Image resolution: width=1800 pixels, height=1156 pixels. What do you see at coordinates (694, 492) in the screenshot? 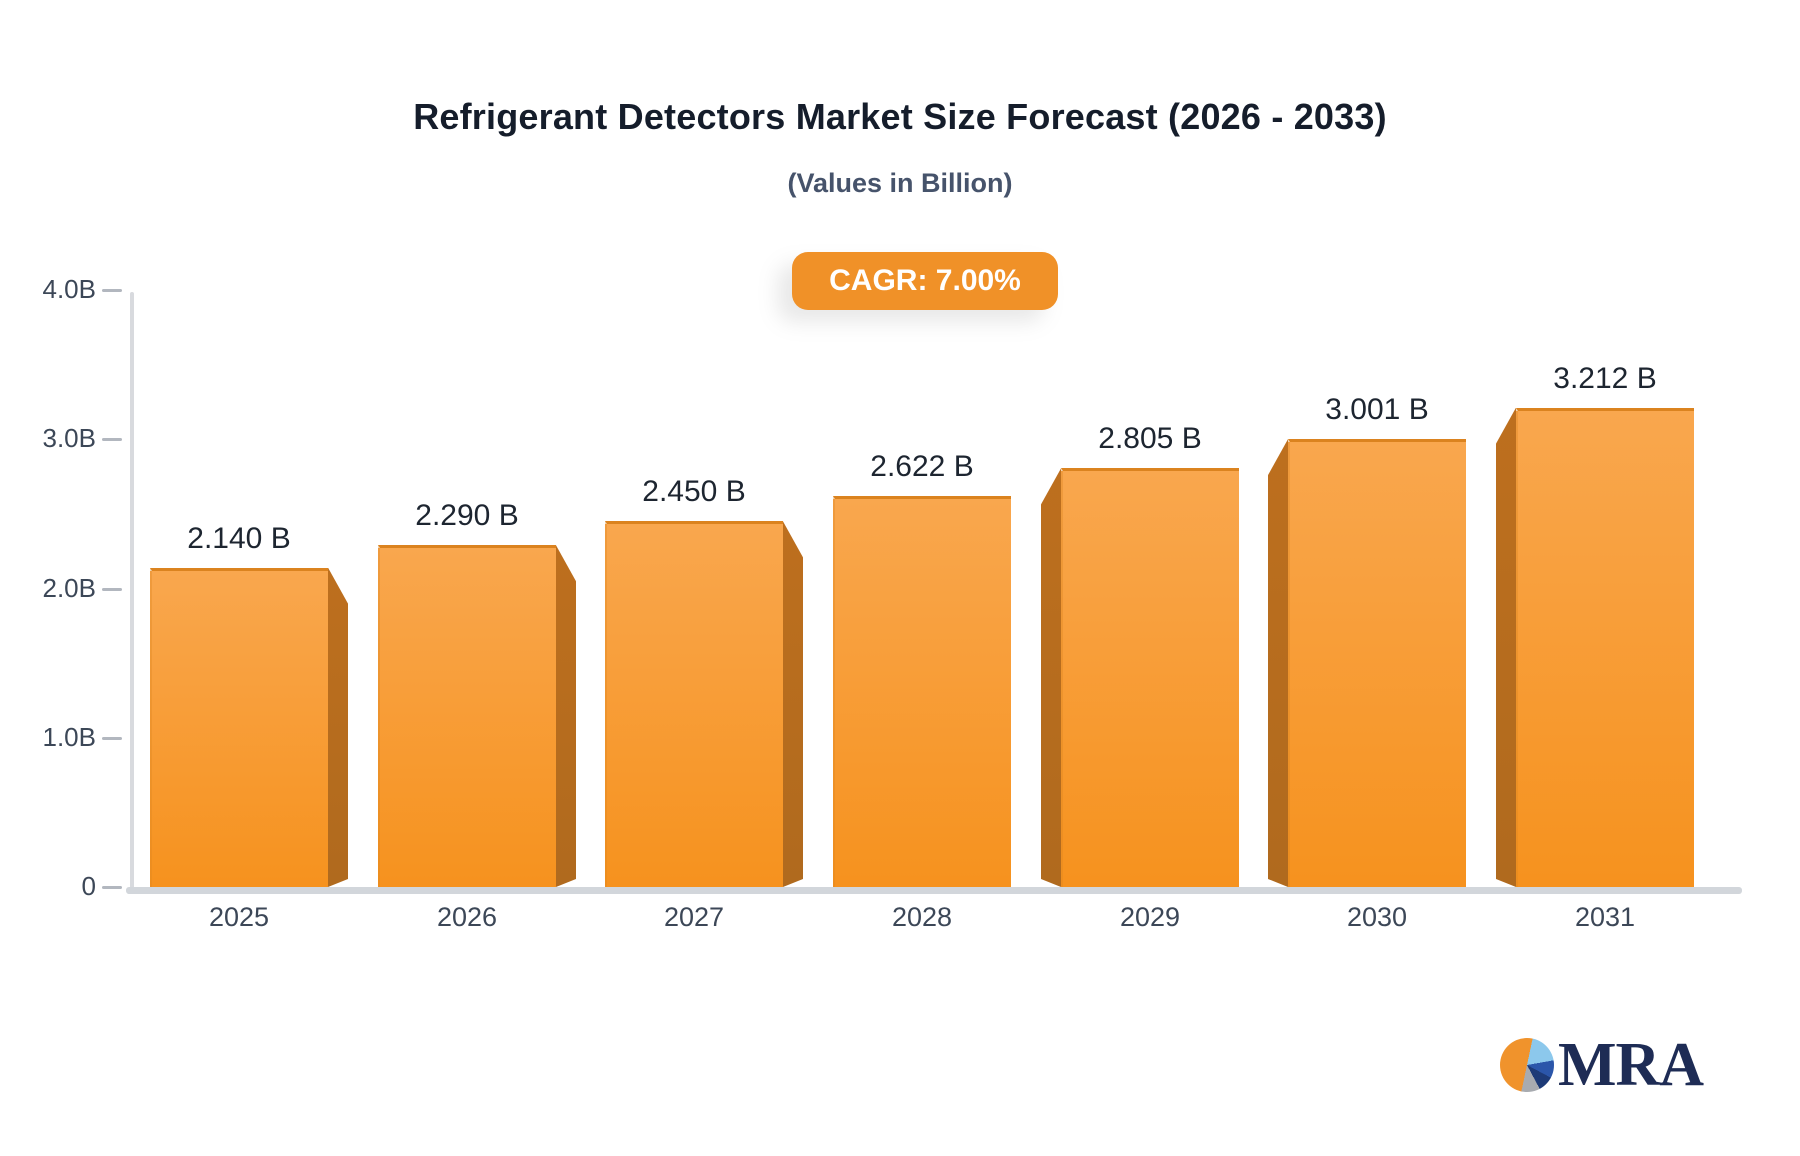
I see `bar-value-label: 2.450 B` at bounding box center [694, 492].